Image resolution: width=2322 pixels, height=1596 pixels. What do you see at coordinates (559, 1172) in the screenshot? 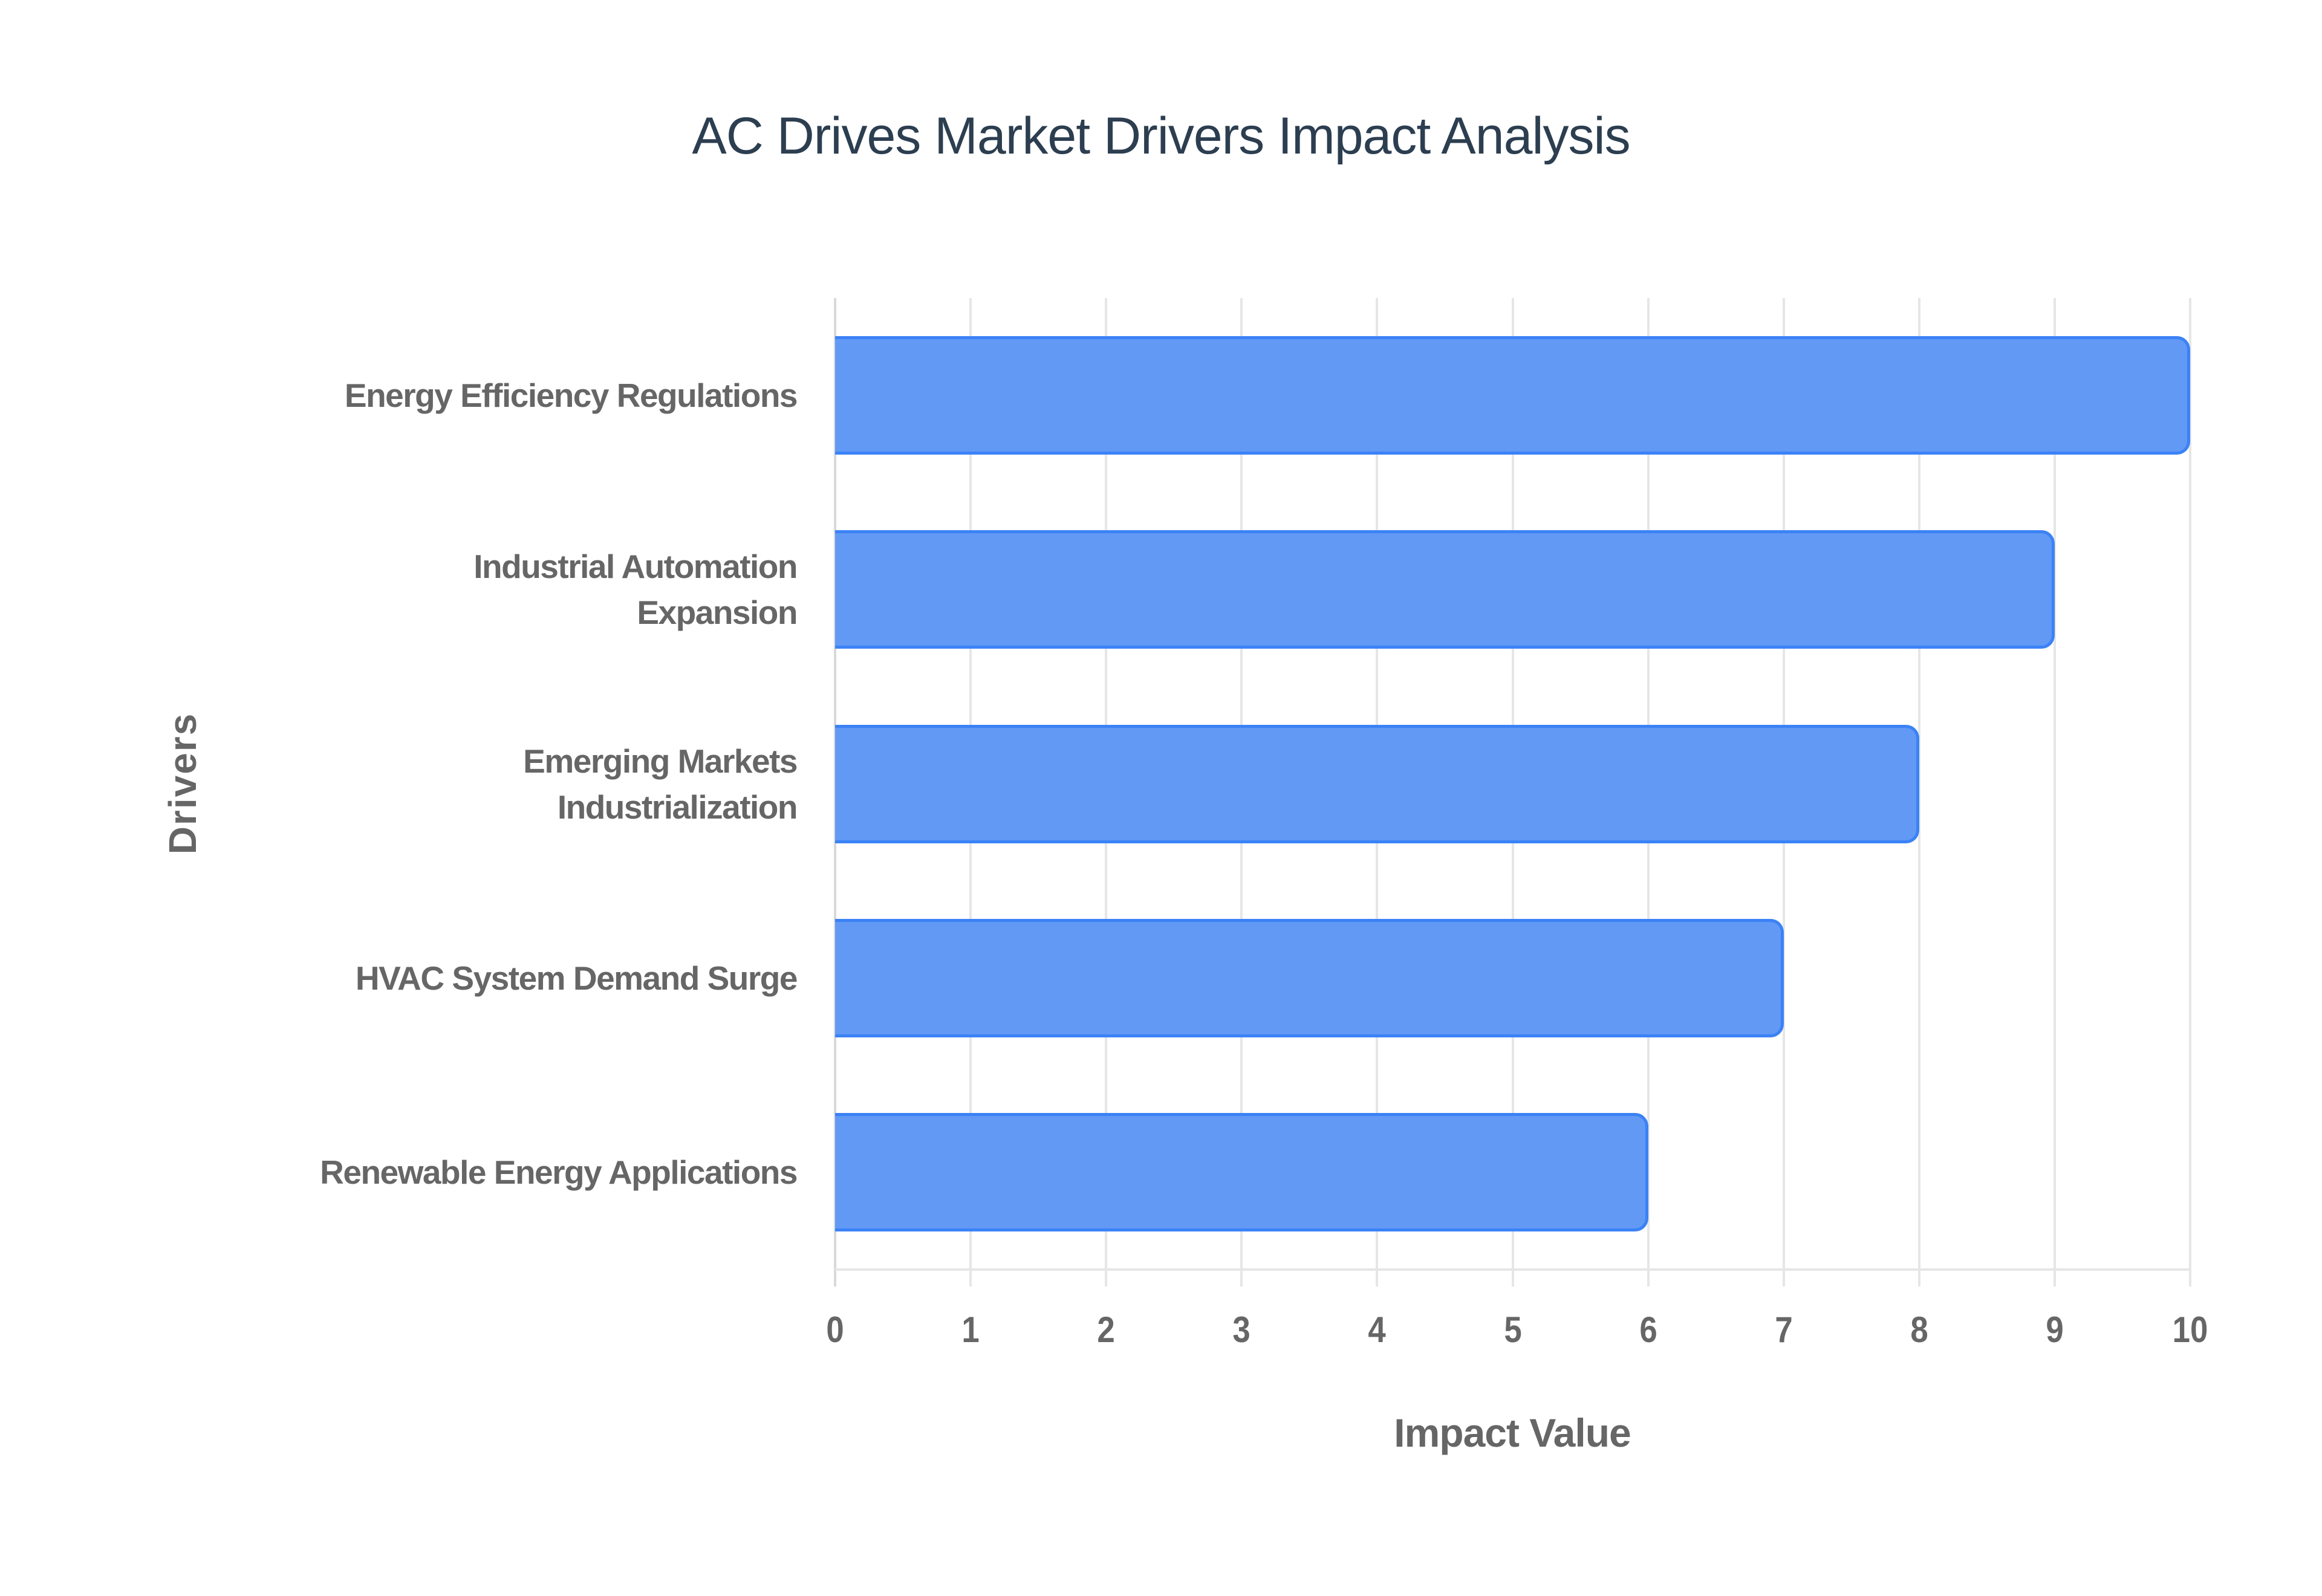
I see `category-label-line: Renewable Energy Applications` at bounding box center [559, 1172].